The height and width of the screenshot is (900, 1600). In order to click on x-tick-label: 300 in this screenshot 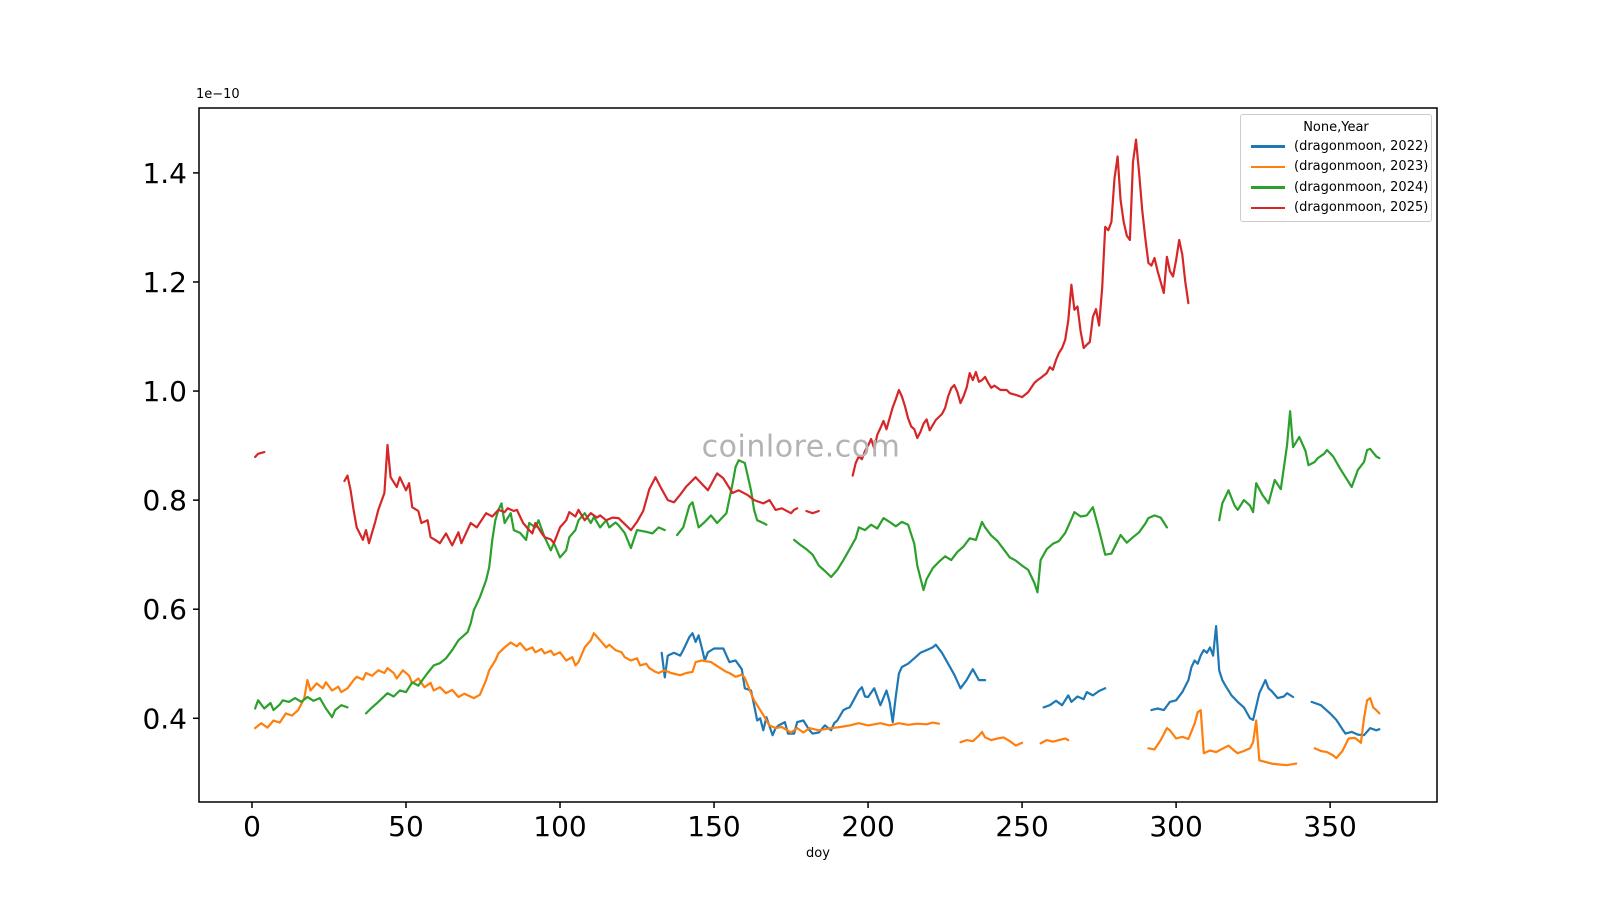, I will do `click(1175, 826)`.